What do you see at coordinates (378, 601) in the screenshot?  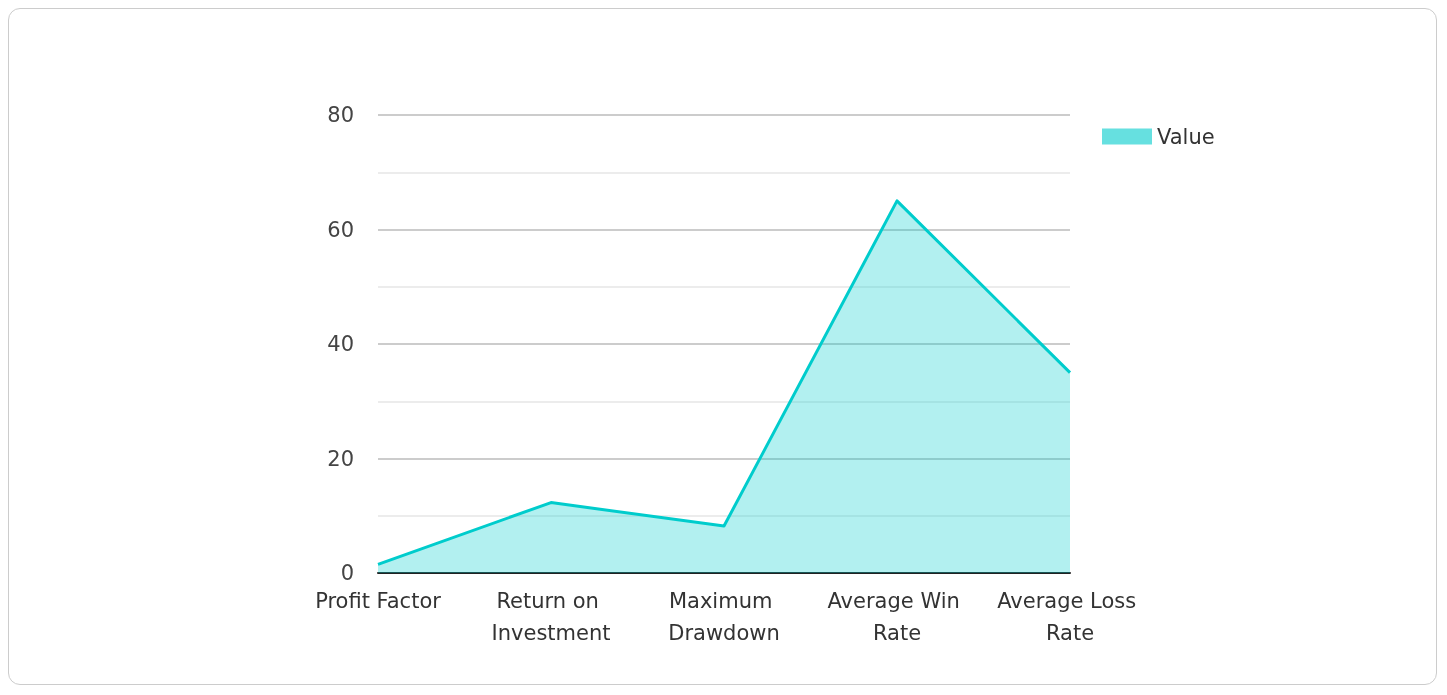 I see `x-tick-label: Profit Factor` at bounding box center [378, 601].